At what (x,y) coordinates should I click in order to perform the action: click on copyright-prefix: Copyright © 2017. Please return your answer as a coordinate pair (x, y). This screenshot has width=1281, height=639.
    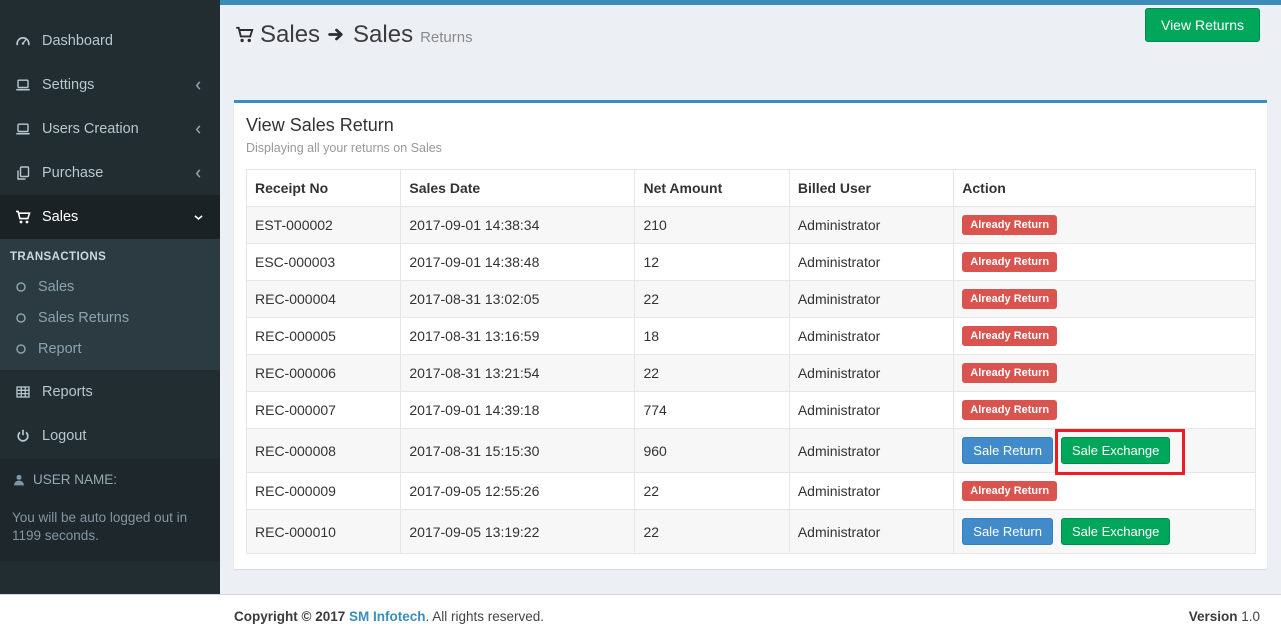
    Looking at the image, I should click on (291, 616).